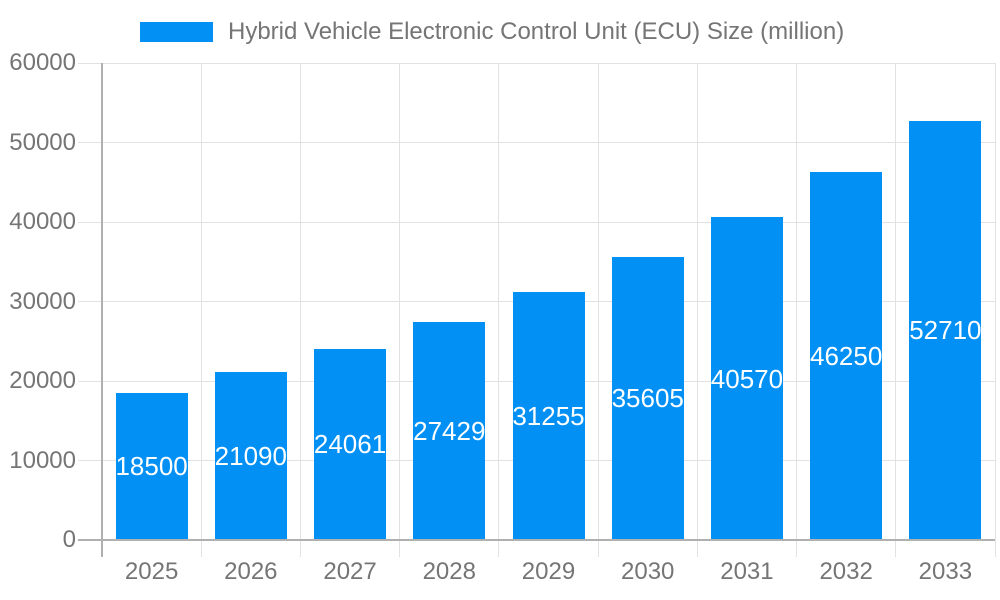 Image resolution: width=1000 pixels, height=600 pixels. I want to click on bar: 35605, so click(647, 398).